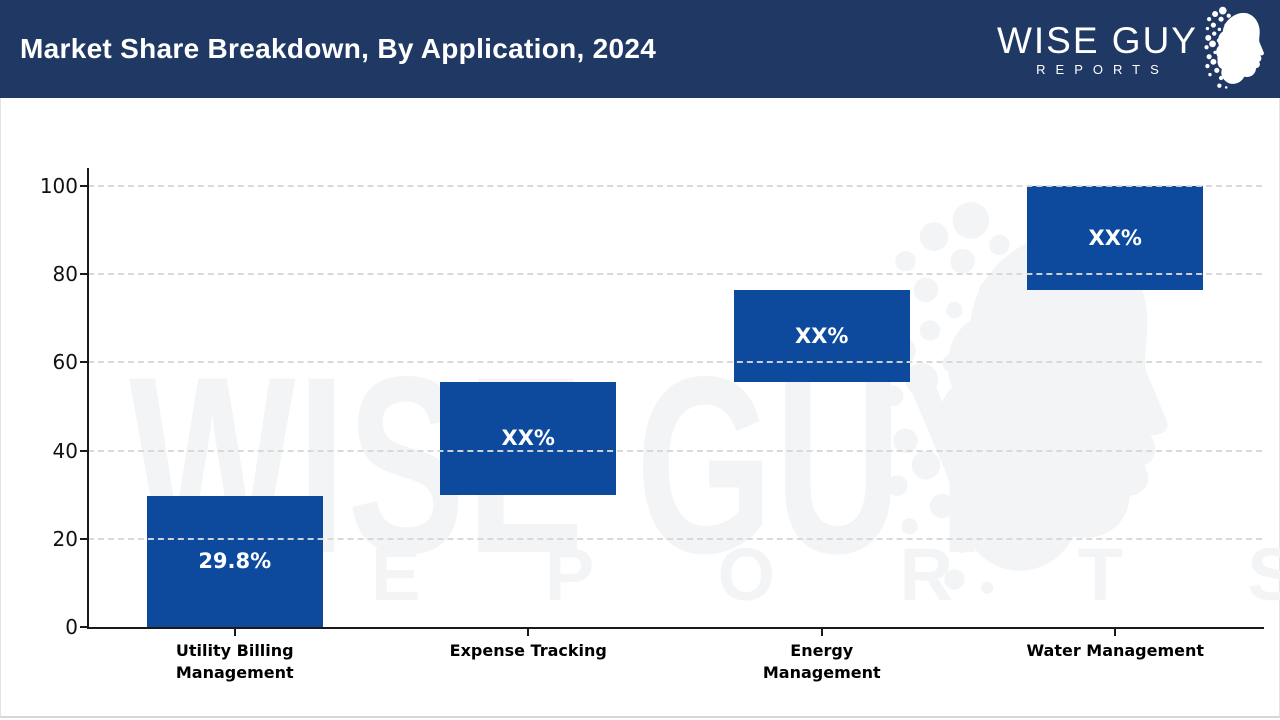 Image resolution: width=1280 pixels, height=720 pixels. What do you see at coordinates (1102, 69) in the screenshot?
I see `brand-subtitle: REPORTS` at bounding box center [1102, 69].